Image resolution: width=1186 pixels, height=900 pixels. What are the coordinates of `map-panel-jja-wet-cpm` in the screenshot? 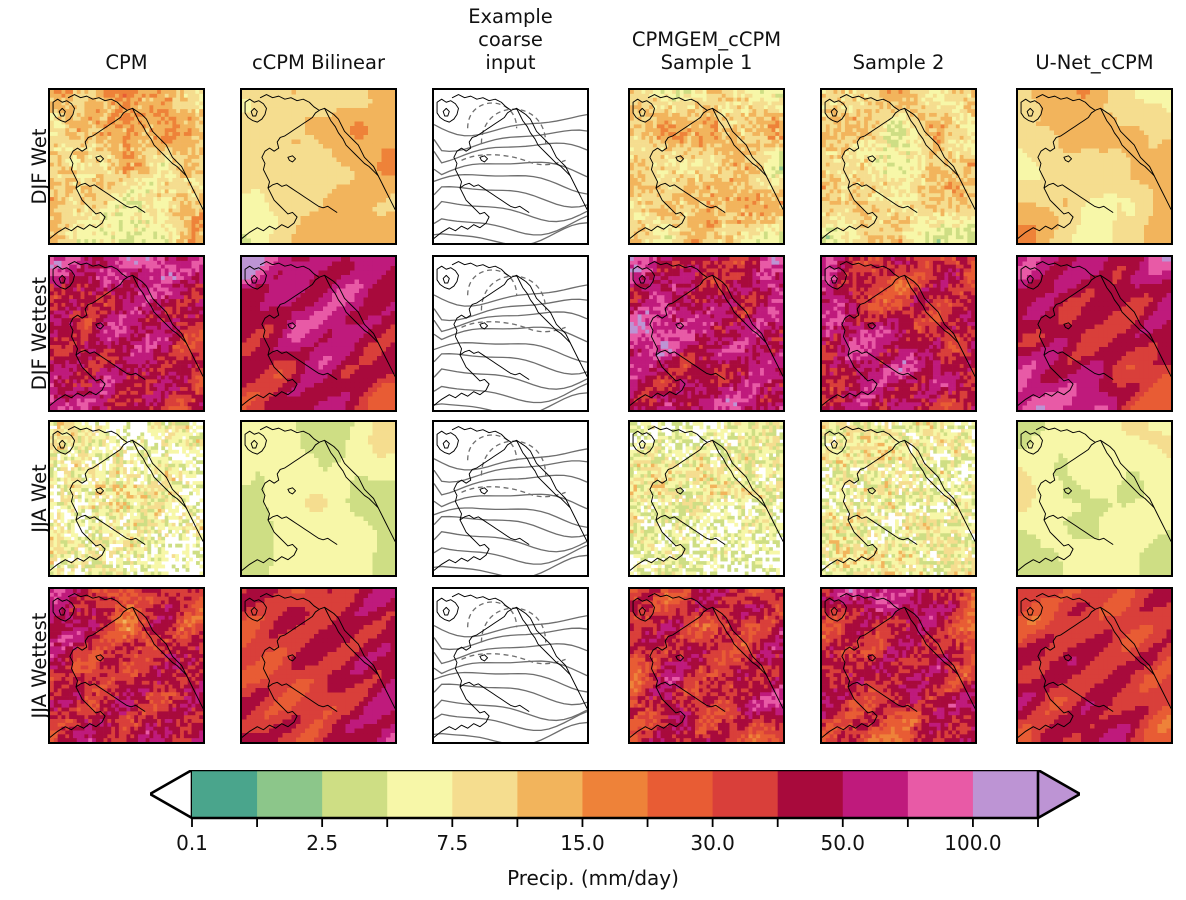 It's located at (126, 498).